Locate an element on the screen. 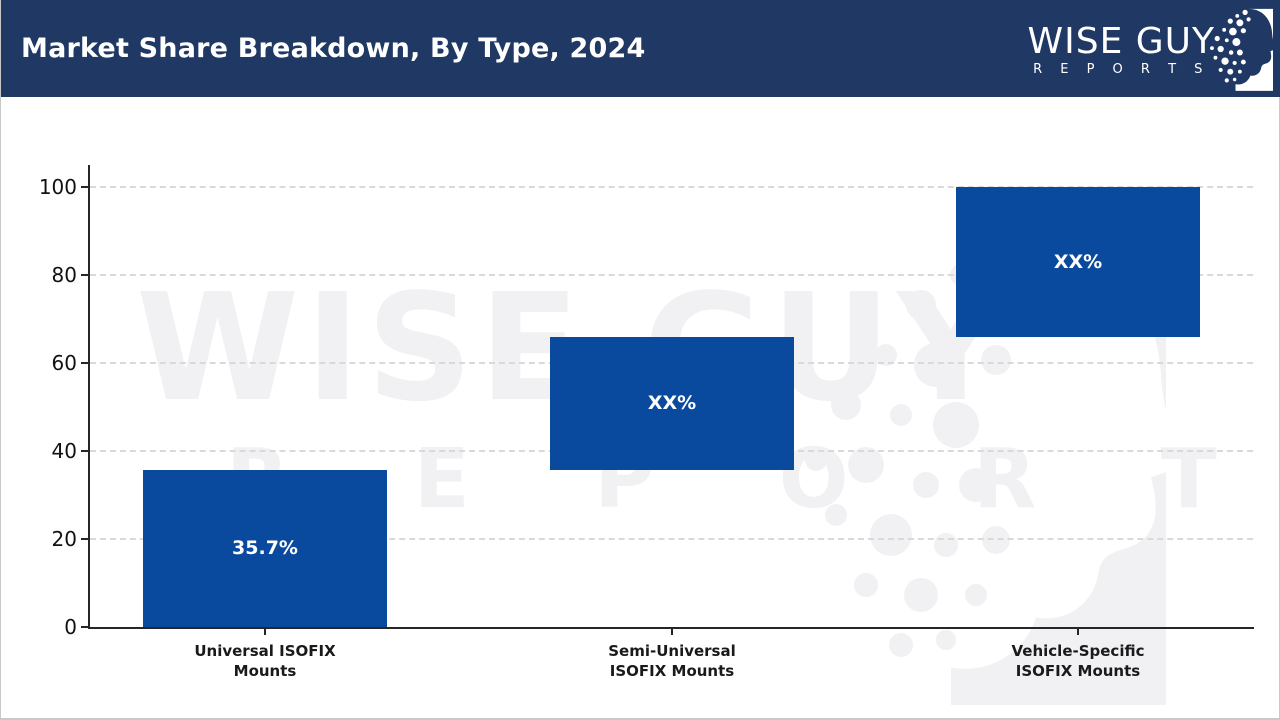 The image size is (1280, 720). category-label-line: Mounts is located at coordinates (265, 671).